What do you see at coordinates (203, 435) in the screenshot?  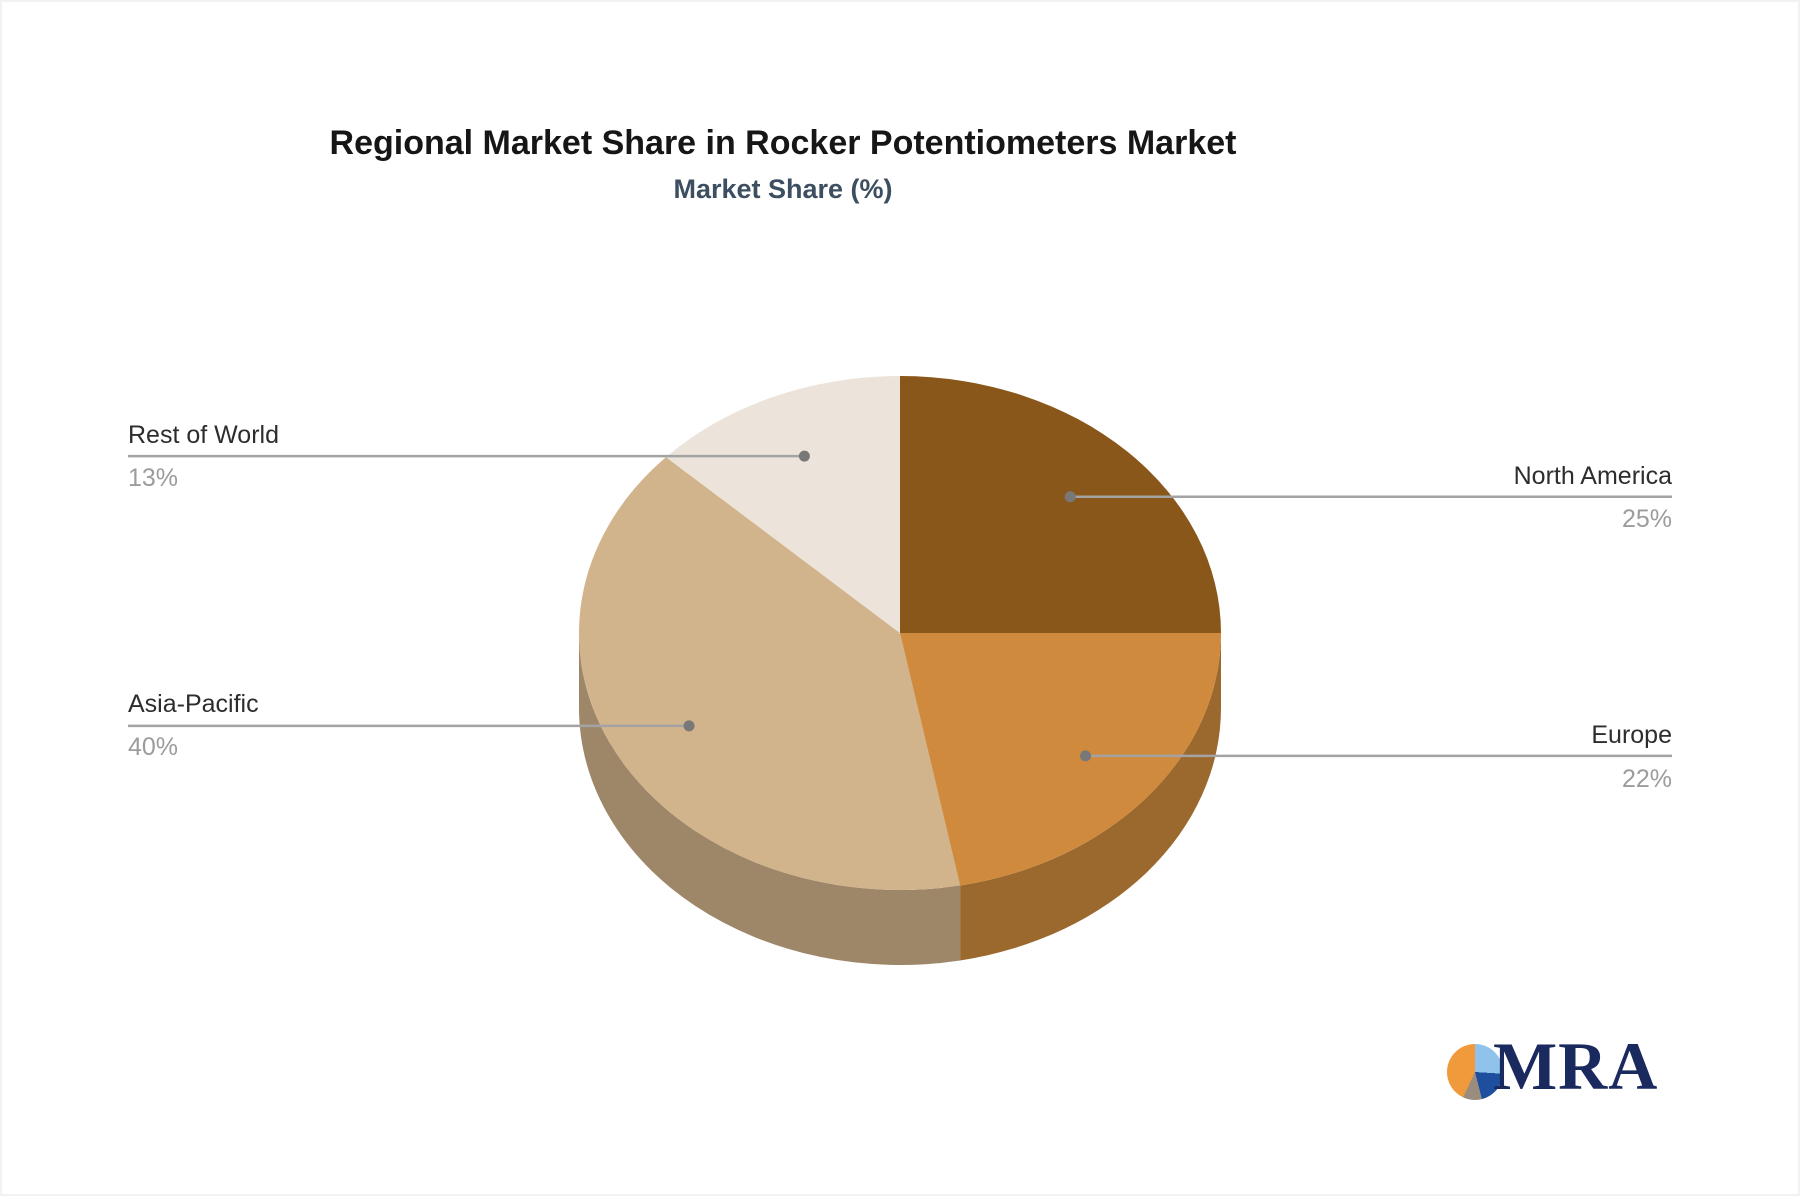 I see `slice-name-label: Rest of World` at bounding box center [203, 435].